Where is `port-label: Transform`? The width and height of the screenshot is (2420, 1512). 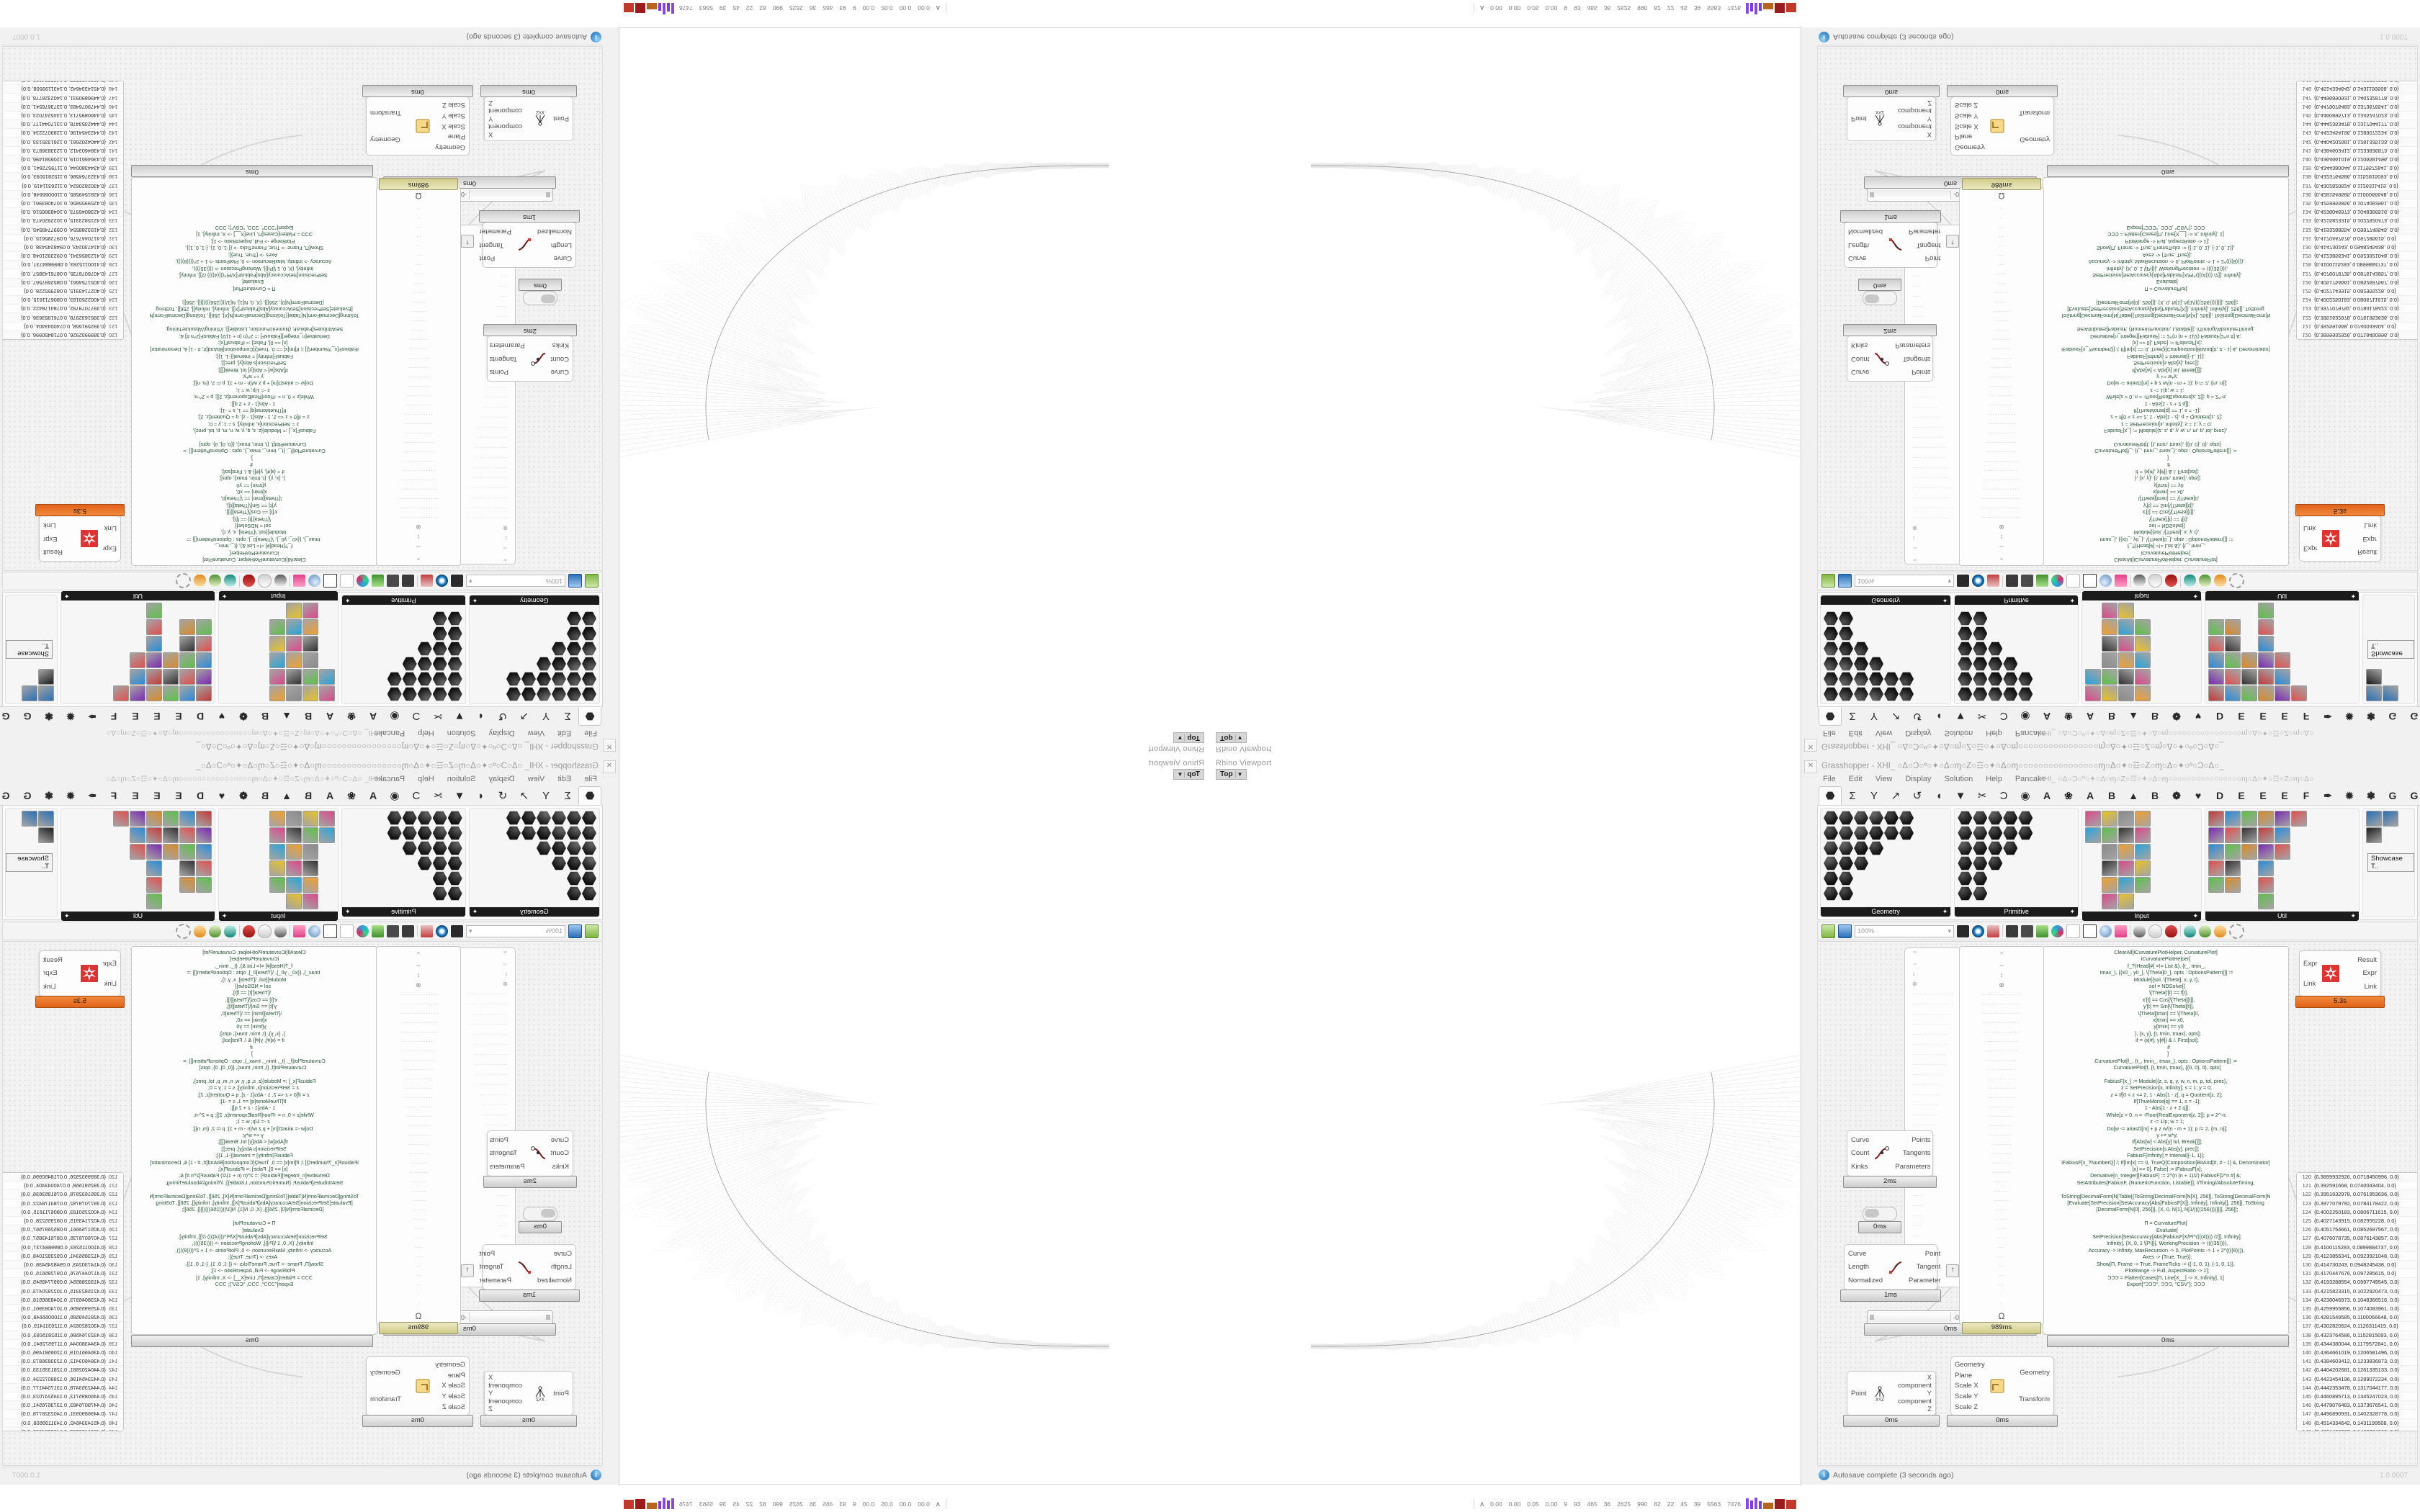
port-label: Transform is located at coordinates (385, 1399).